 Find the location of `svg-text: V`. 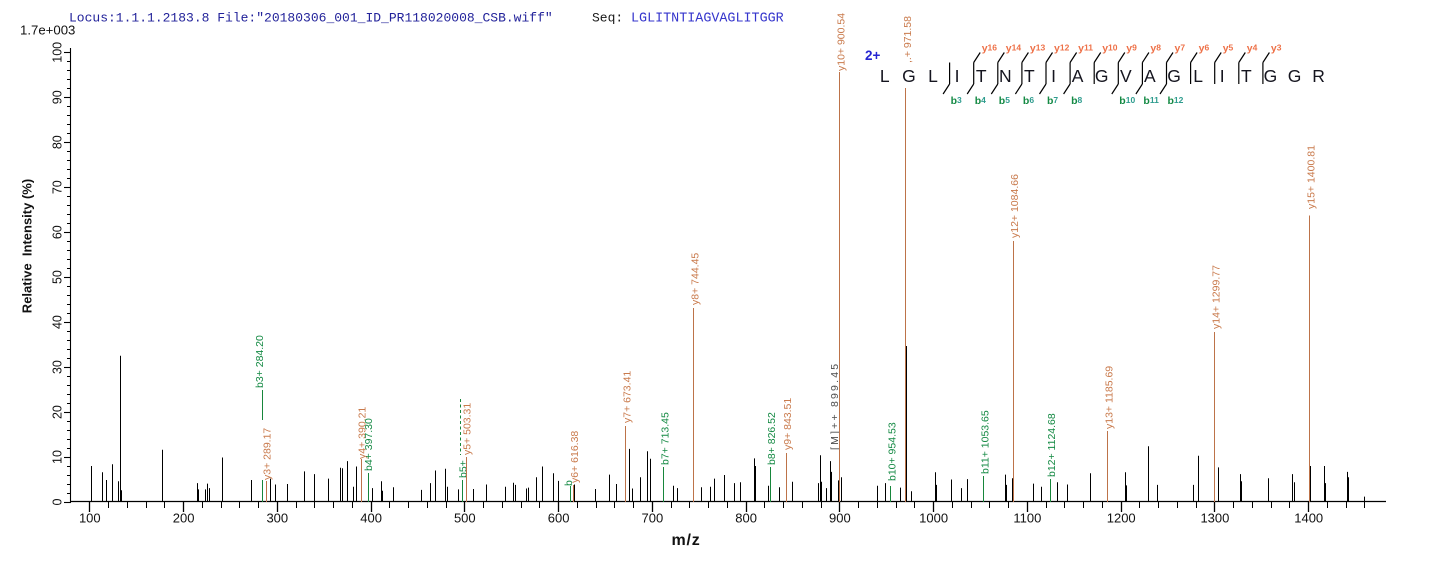

svg-text: V is located at coordinates (1126, 76).